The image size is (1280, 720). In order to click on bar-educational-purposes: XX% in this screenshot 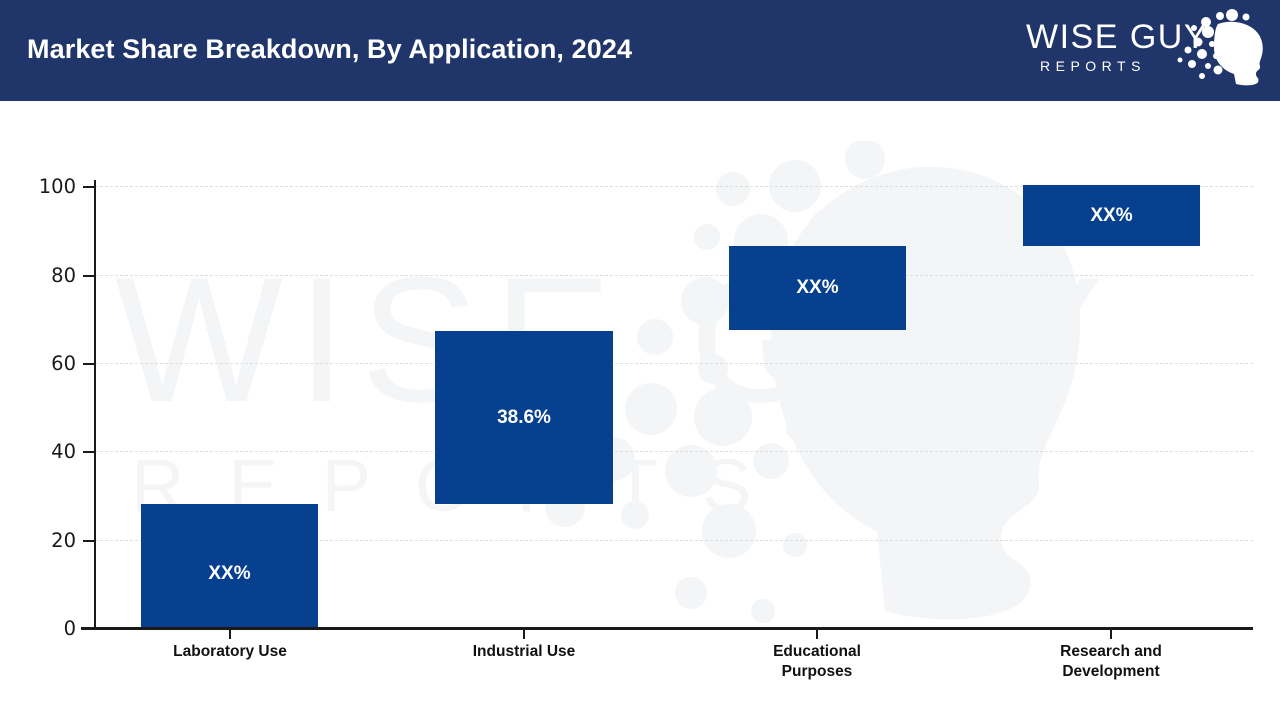, I will do `click(817, 288)`.